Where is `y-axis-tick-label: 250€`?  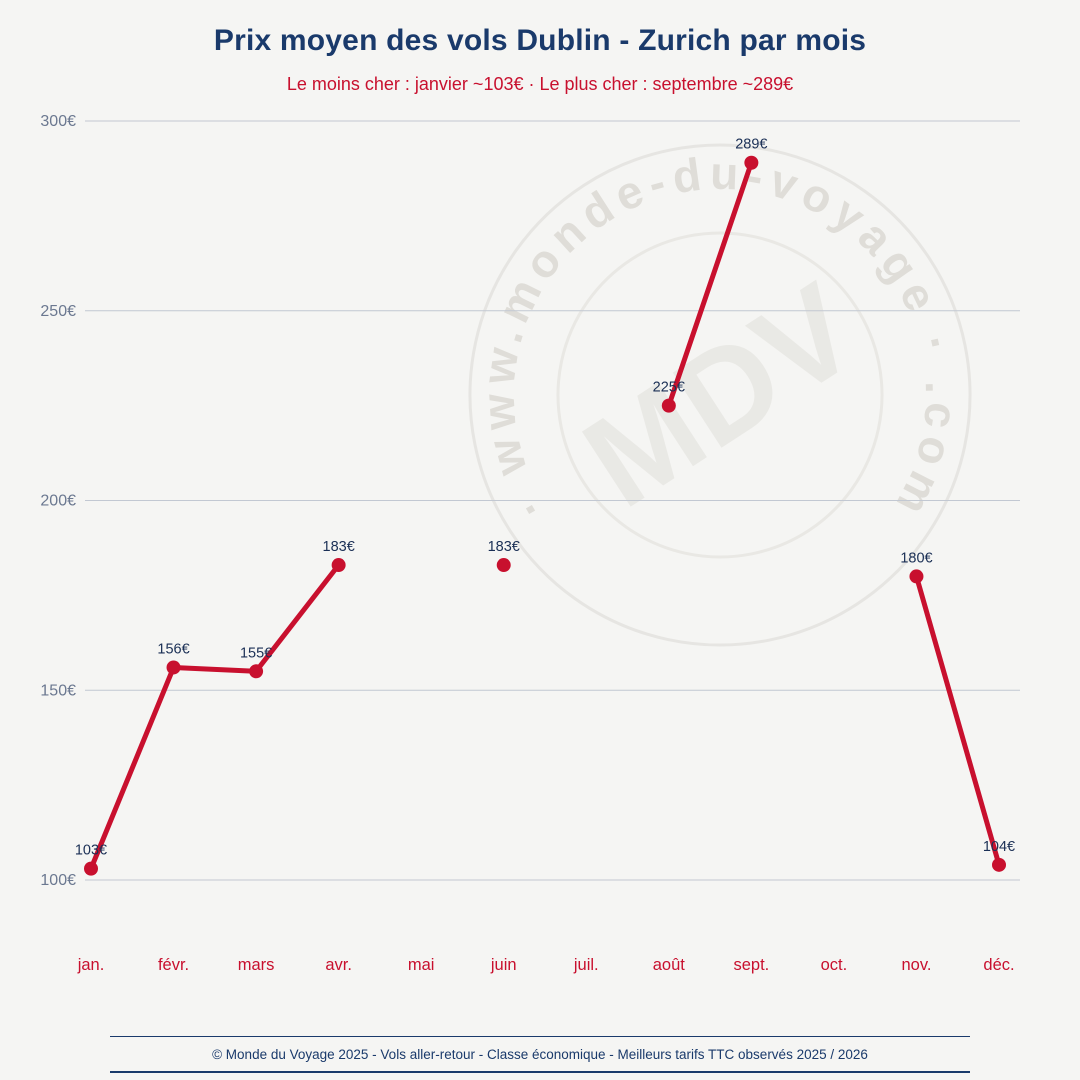 y-axis-tick-label: 250€ is located at coordinates (58, 311).